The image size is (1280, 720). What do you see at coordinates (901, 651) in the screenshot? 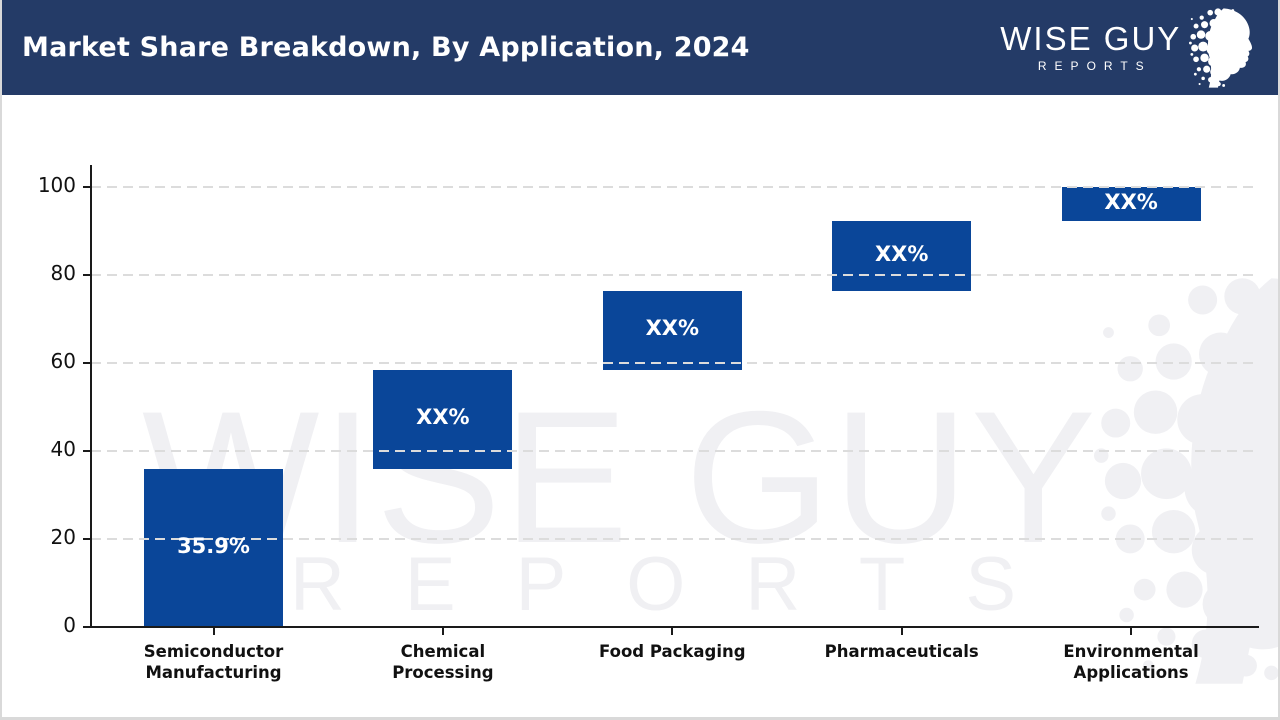
I see `x-label-pharmaceuticals: Pharmaceuticals` at bounding box center [901, 651].